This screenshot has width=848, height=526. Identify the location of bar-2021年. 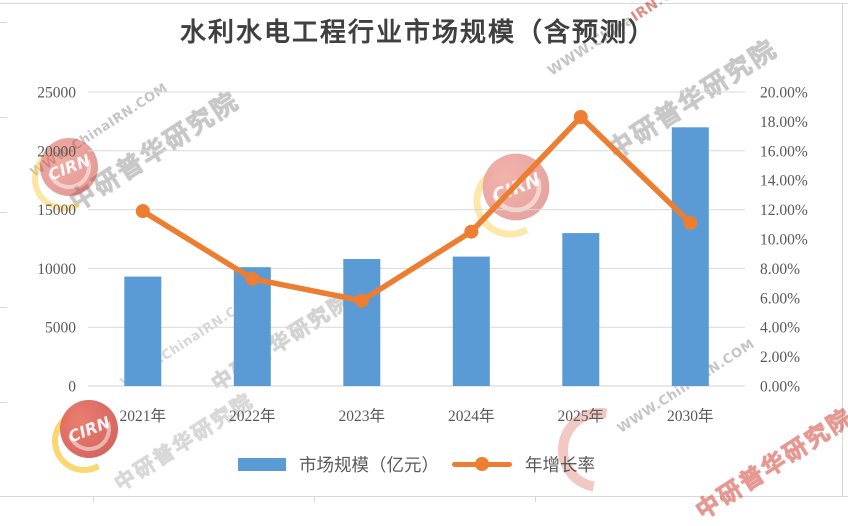
(143, 331).